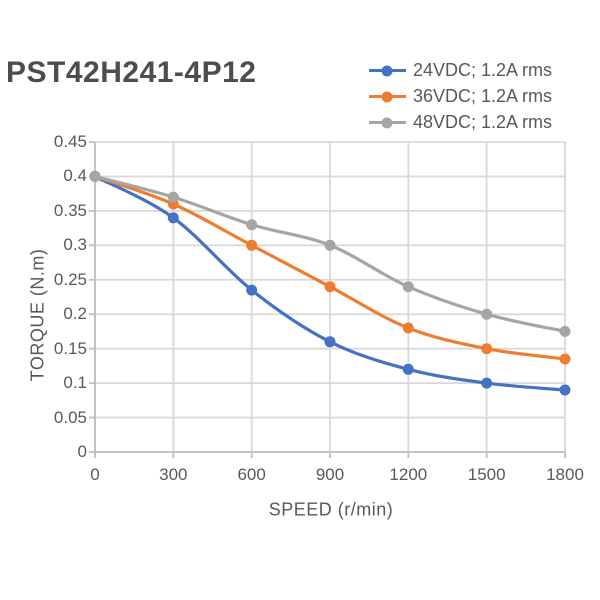 Image resolution: width=600 pixels, height=600 pixels. Describe the element at coordinates (331, 509) in the screenshot. I see `x-axis-title: SPEED (r/min)` at that location.